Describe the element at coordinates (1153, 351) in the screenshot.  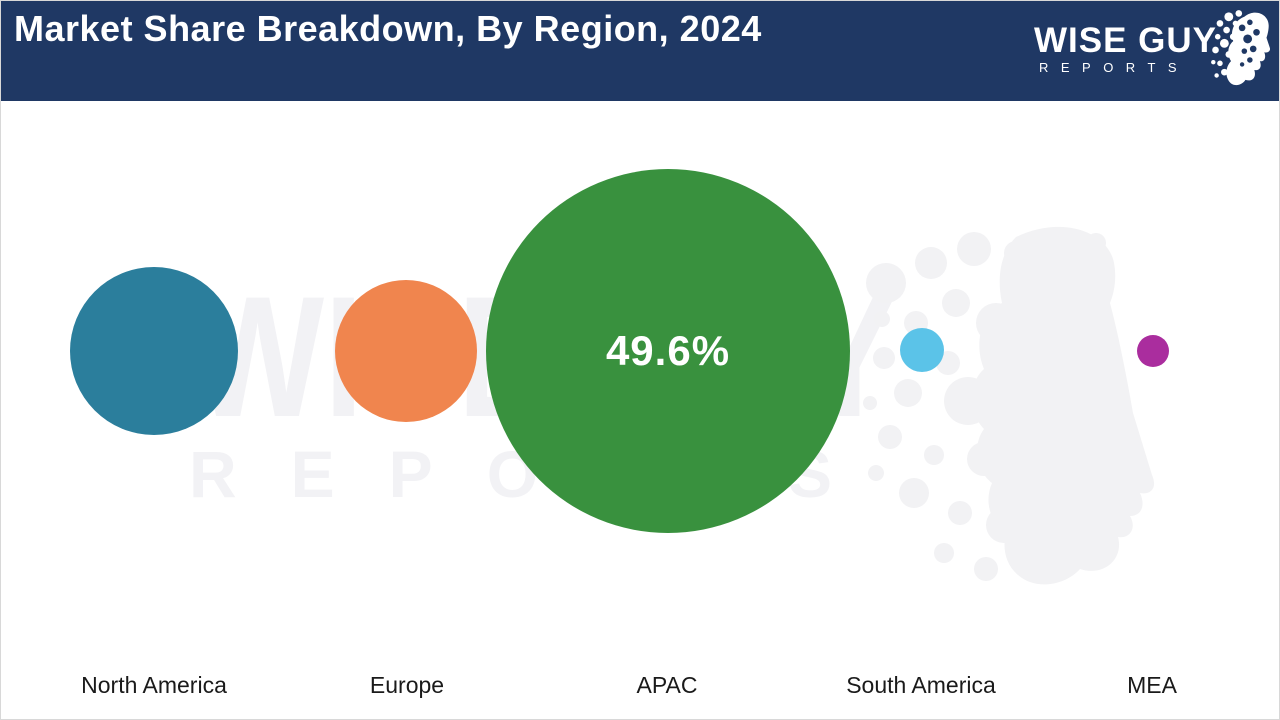
I see `bubble-mea` at that location.